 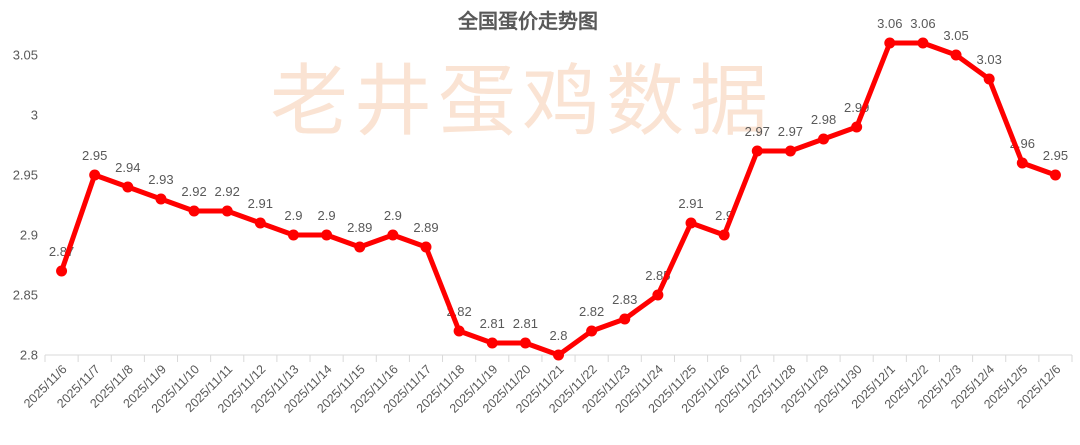 What do you see at coordinates (25, 295) in the screenshot?
I see `y-axis-tick-label: 2.85` at bounding box center [25, 295].